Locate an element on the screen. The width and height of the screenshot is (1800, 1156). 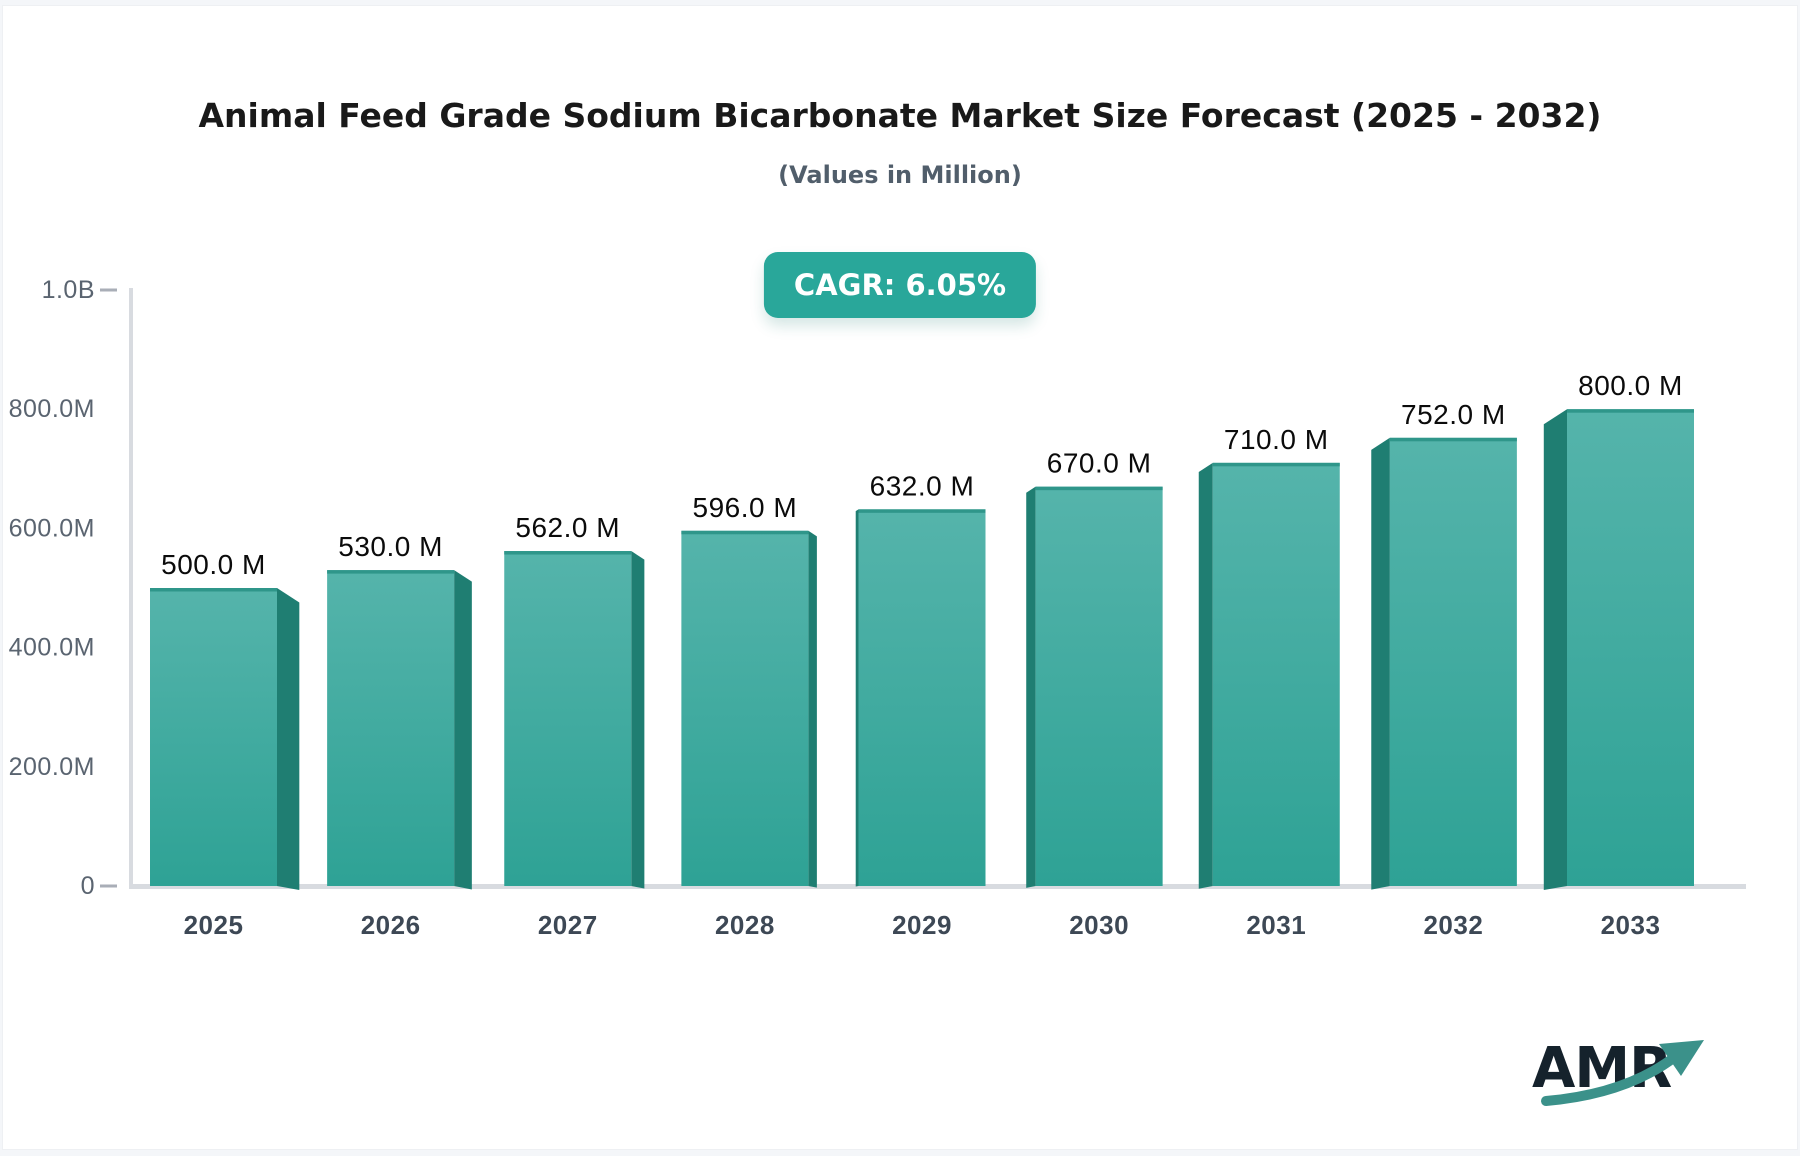
y-axis-label: 600.0M is located at coordinates (52, 528).